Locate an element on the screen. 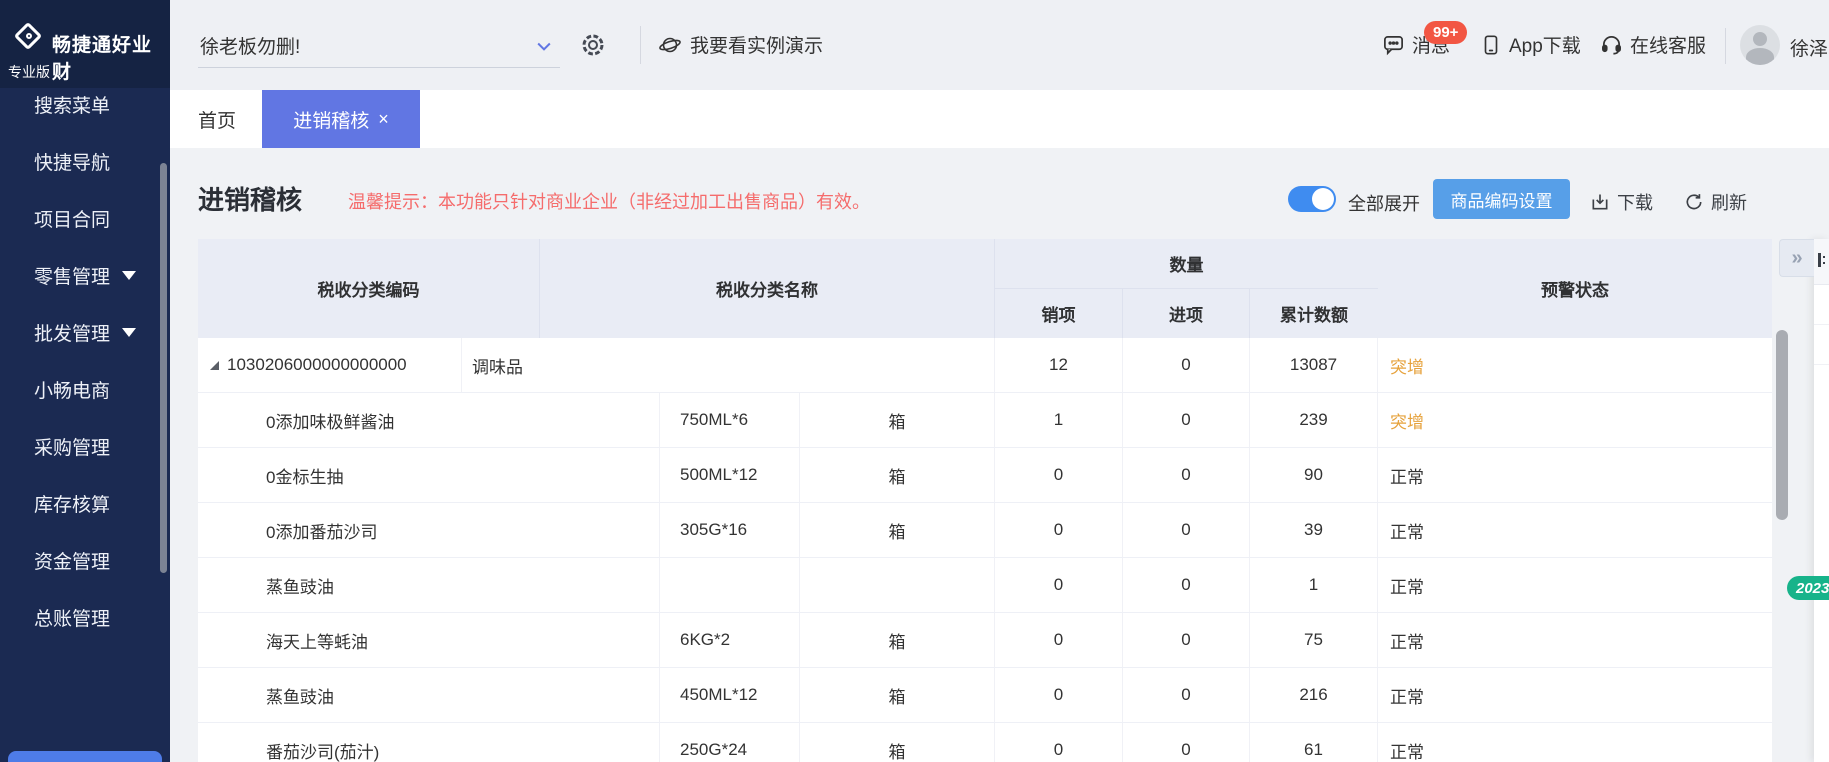 The image size is (1829, 762). page-title: 进销稽核 is located at coordinates (250, 200).